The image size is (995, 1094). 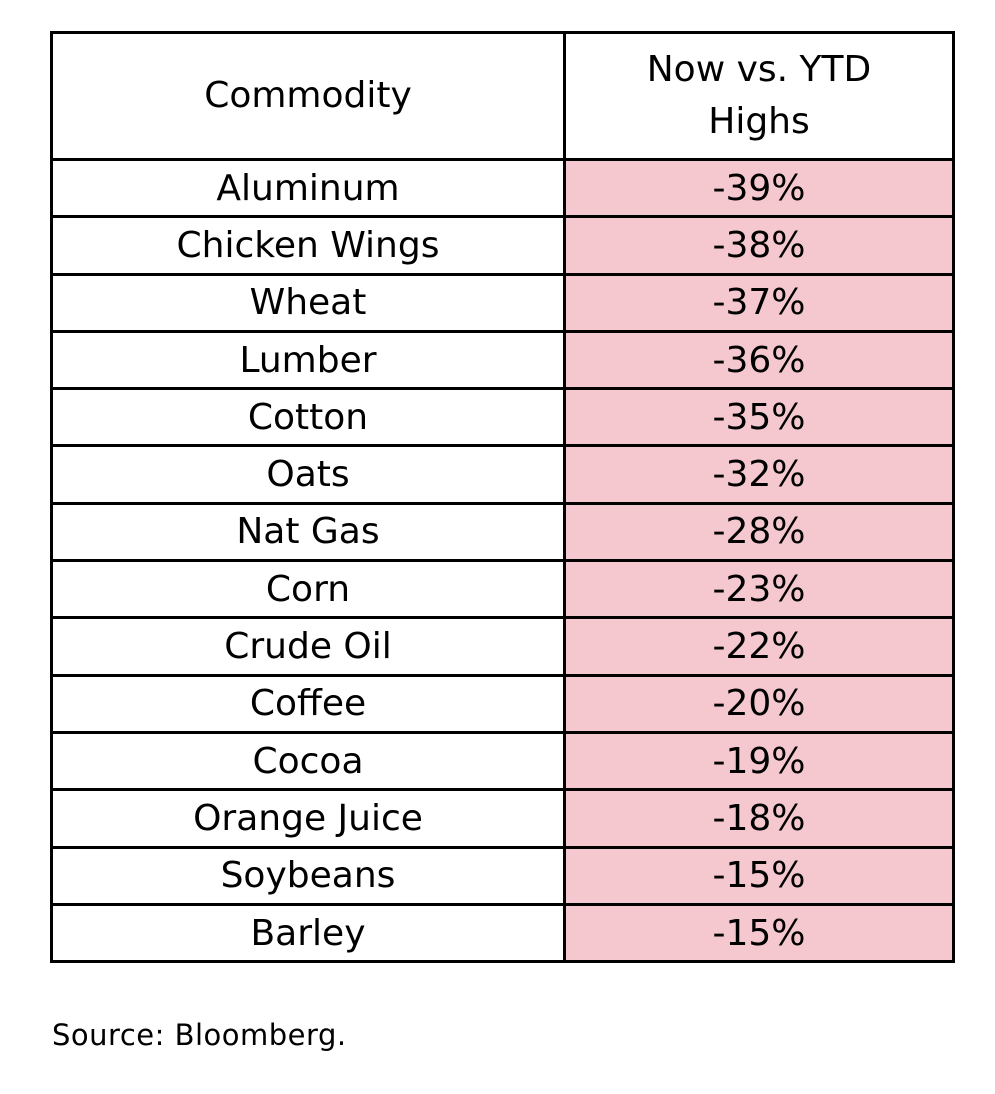 What do you see at coordinates (308, 360) in the screenshot?
I see `commodity-cell: Lumber` at bounding box center [308, 360].